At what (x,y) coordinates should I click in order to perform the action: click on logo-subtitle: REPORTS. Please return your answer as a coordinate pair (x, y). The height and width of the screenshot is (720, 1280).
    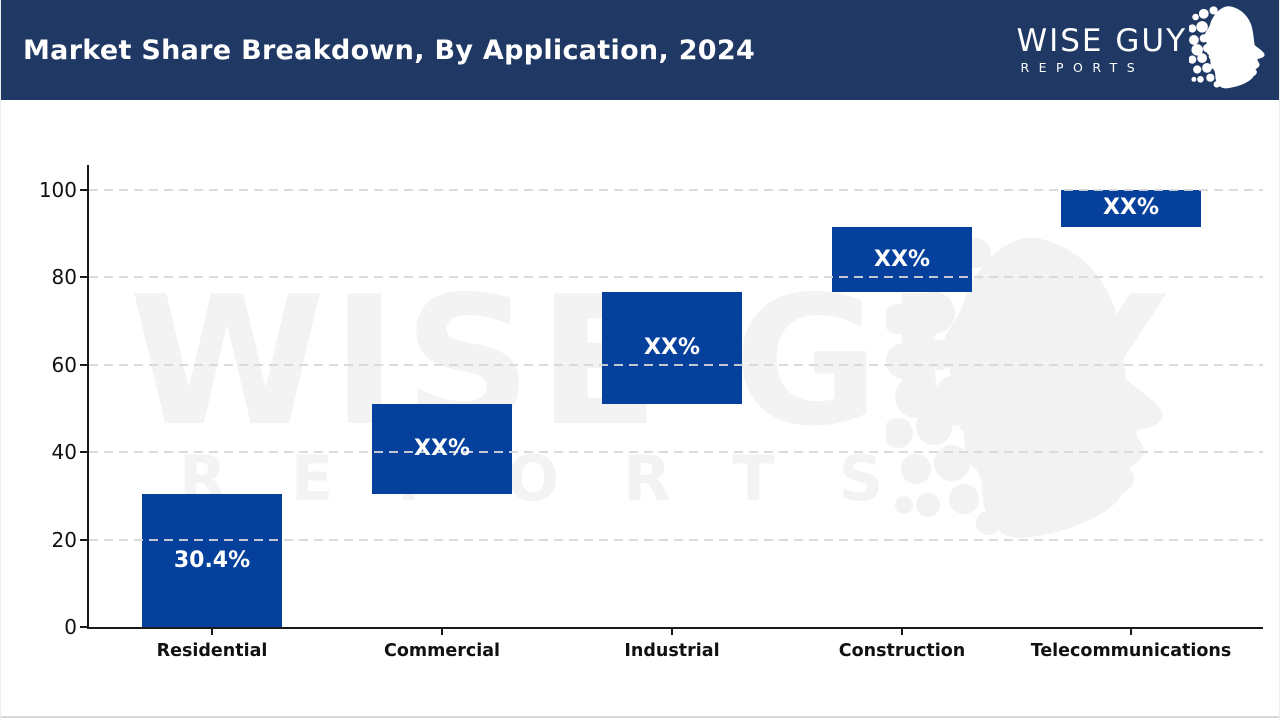
    Looking at the image, I should click on (1082, 67).